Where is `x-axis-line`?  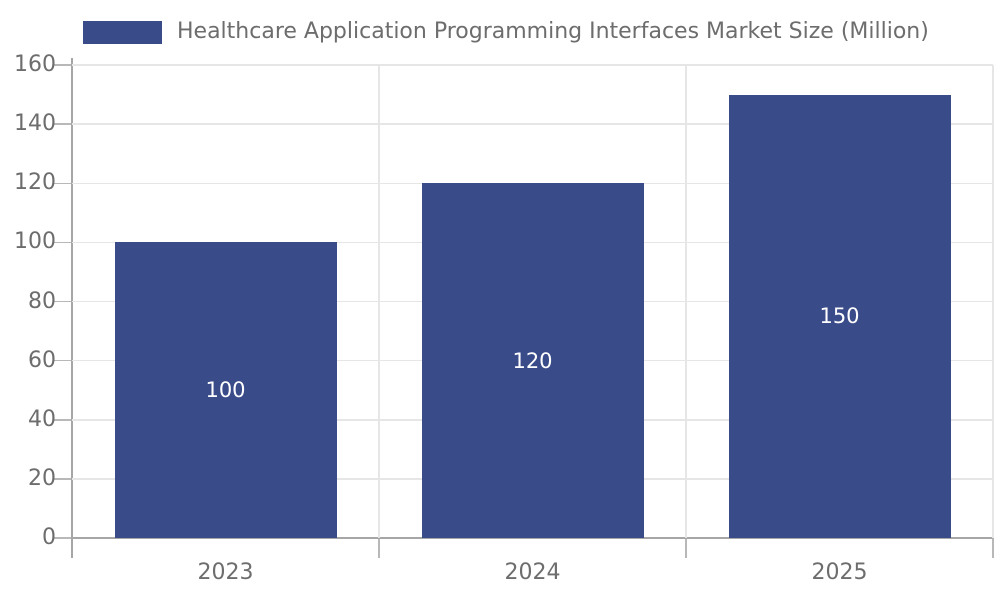
x-axis-line is located at coordinates (532, 538).